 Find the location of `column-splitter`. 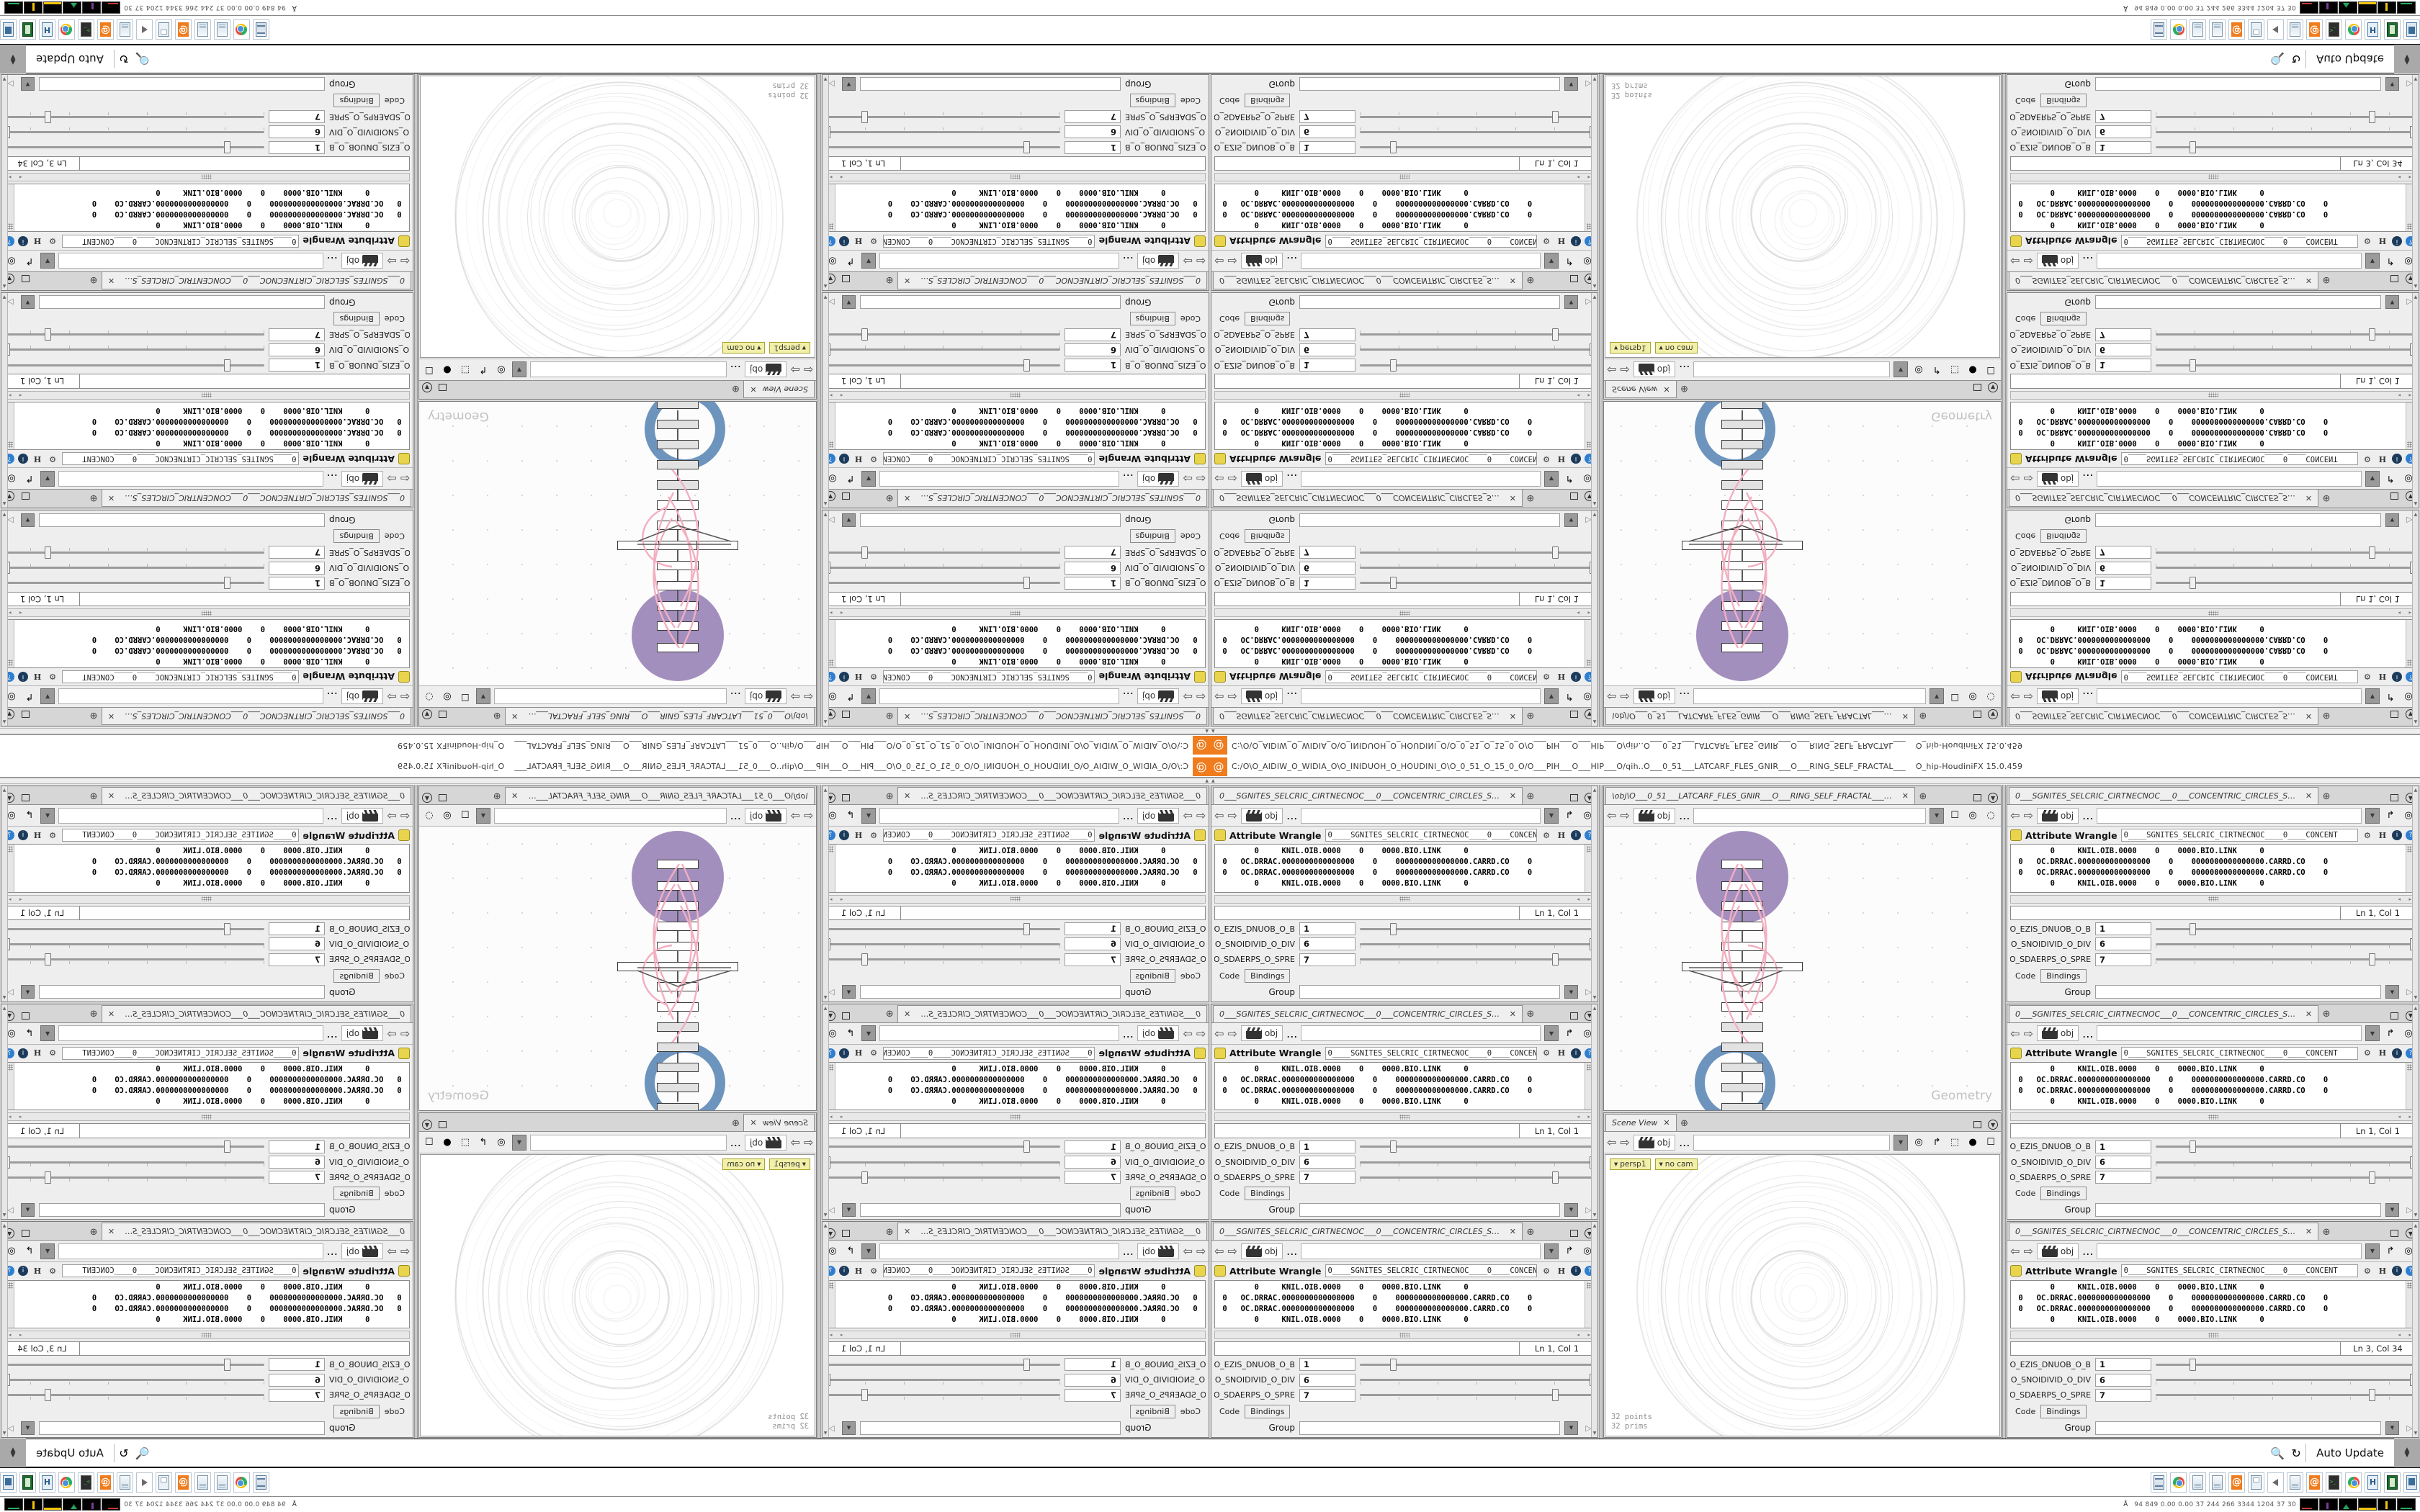

column-splitter is located at coordinates (819, 400).